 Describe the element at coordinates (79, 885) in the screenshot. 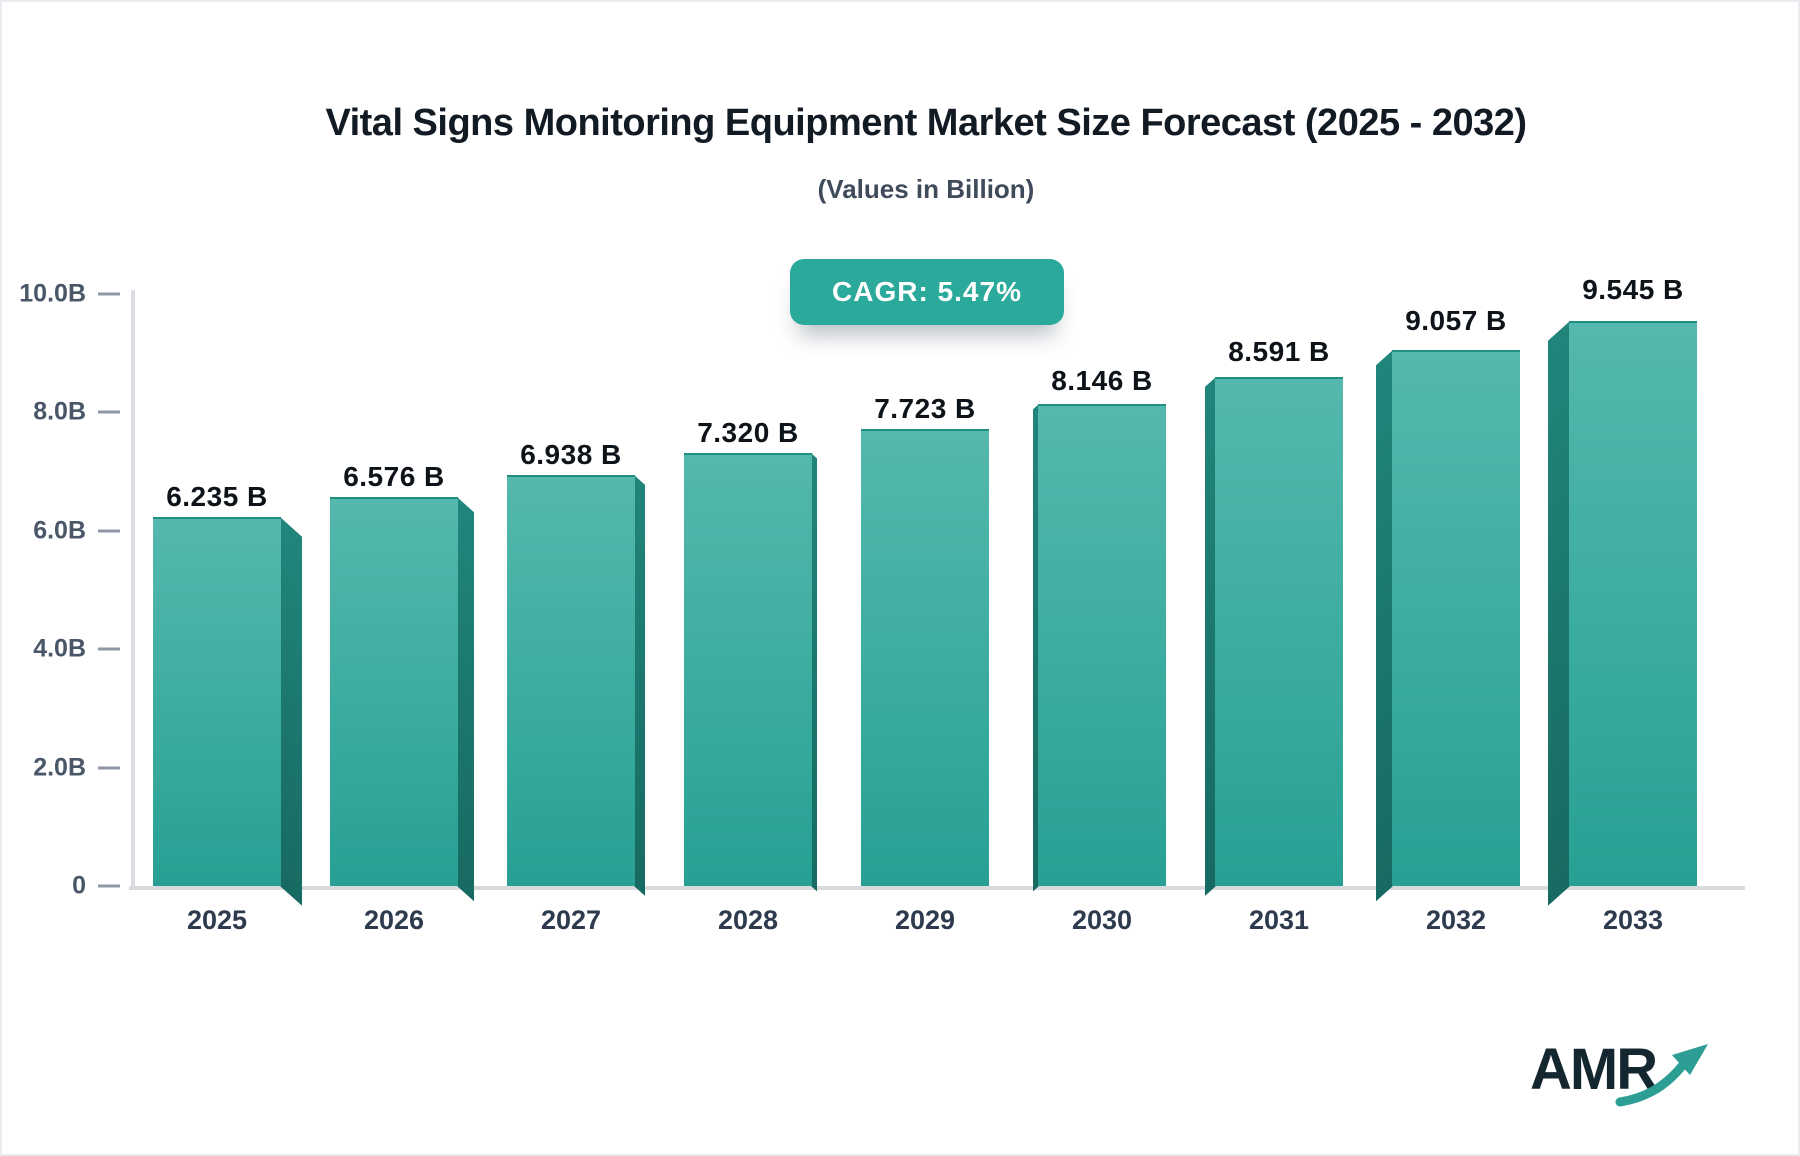

I see `y-axis-label: 0` at that location.